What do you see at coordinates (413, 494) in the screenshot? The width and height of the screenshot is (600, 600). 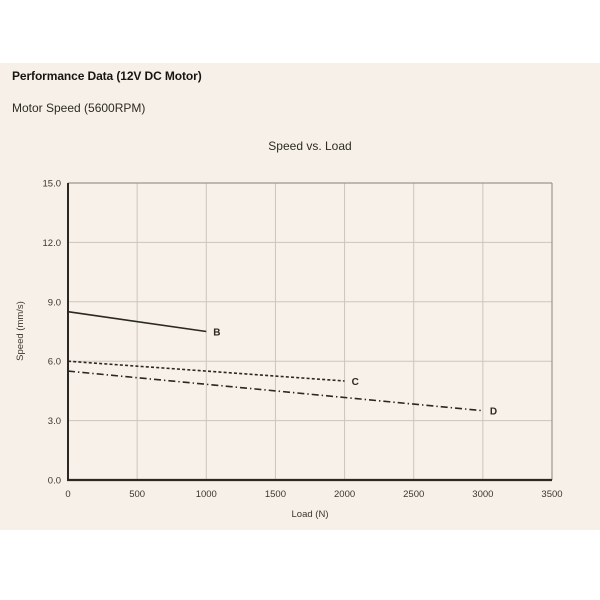 I see `x-tick-label: 2500` at bounding box center [413, 494].